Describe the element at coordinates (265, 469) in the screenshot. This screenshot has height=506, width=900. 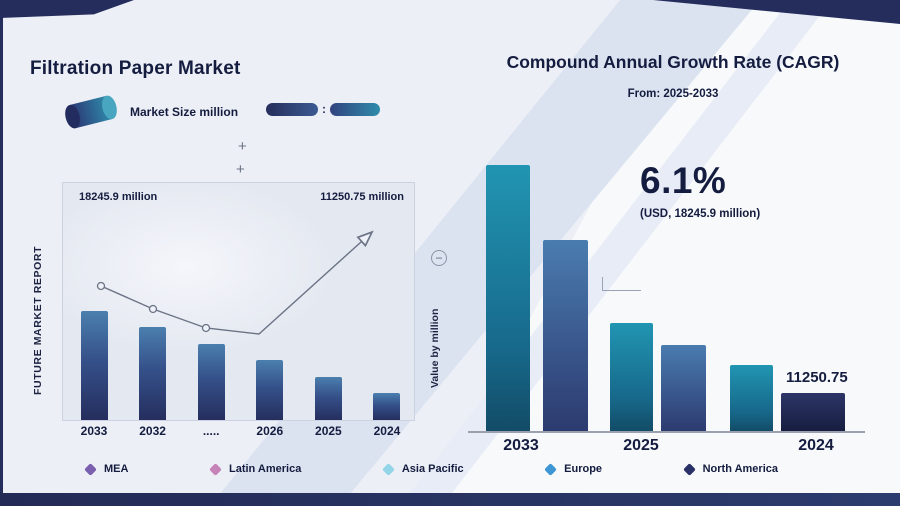
I see `legend-label: Latin America` at that location.